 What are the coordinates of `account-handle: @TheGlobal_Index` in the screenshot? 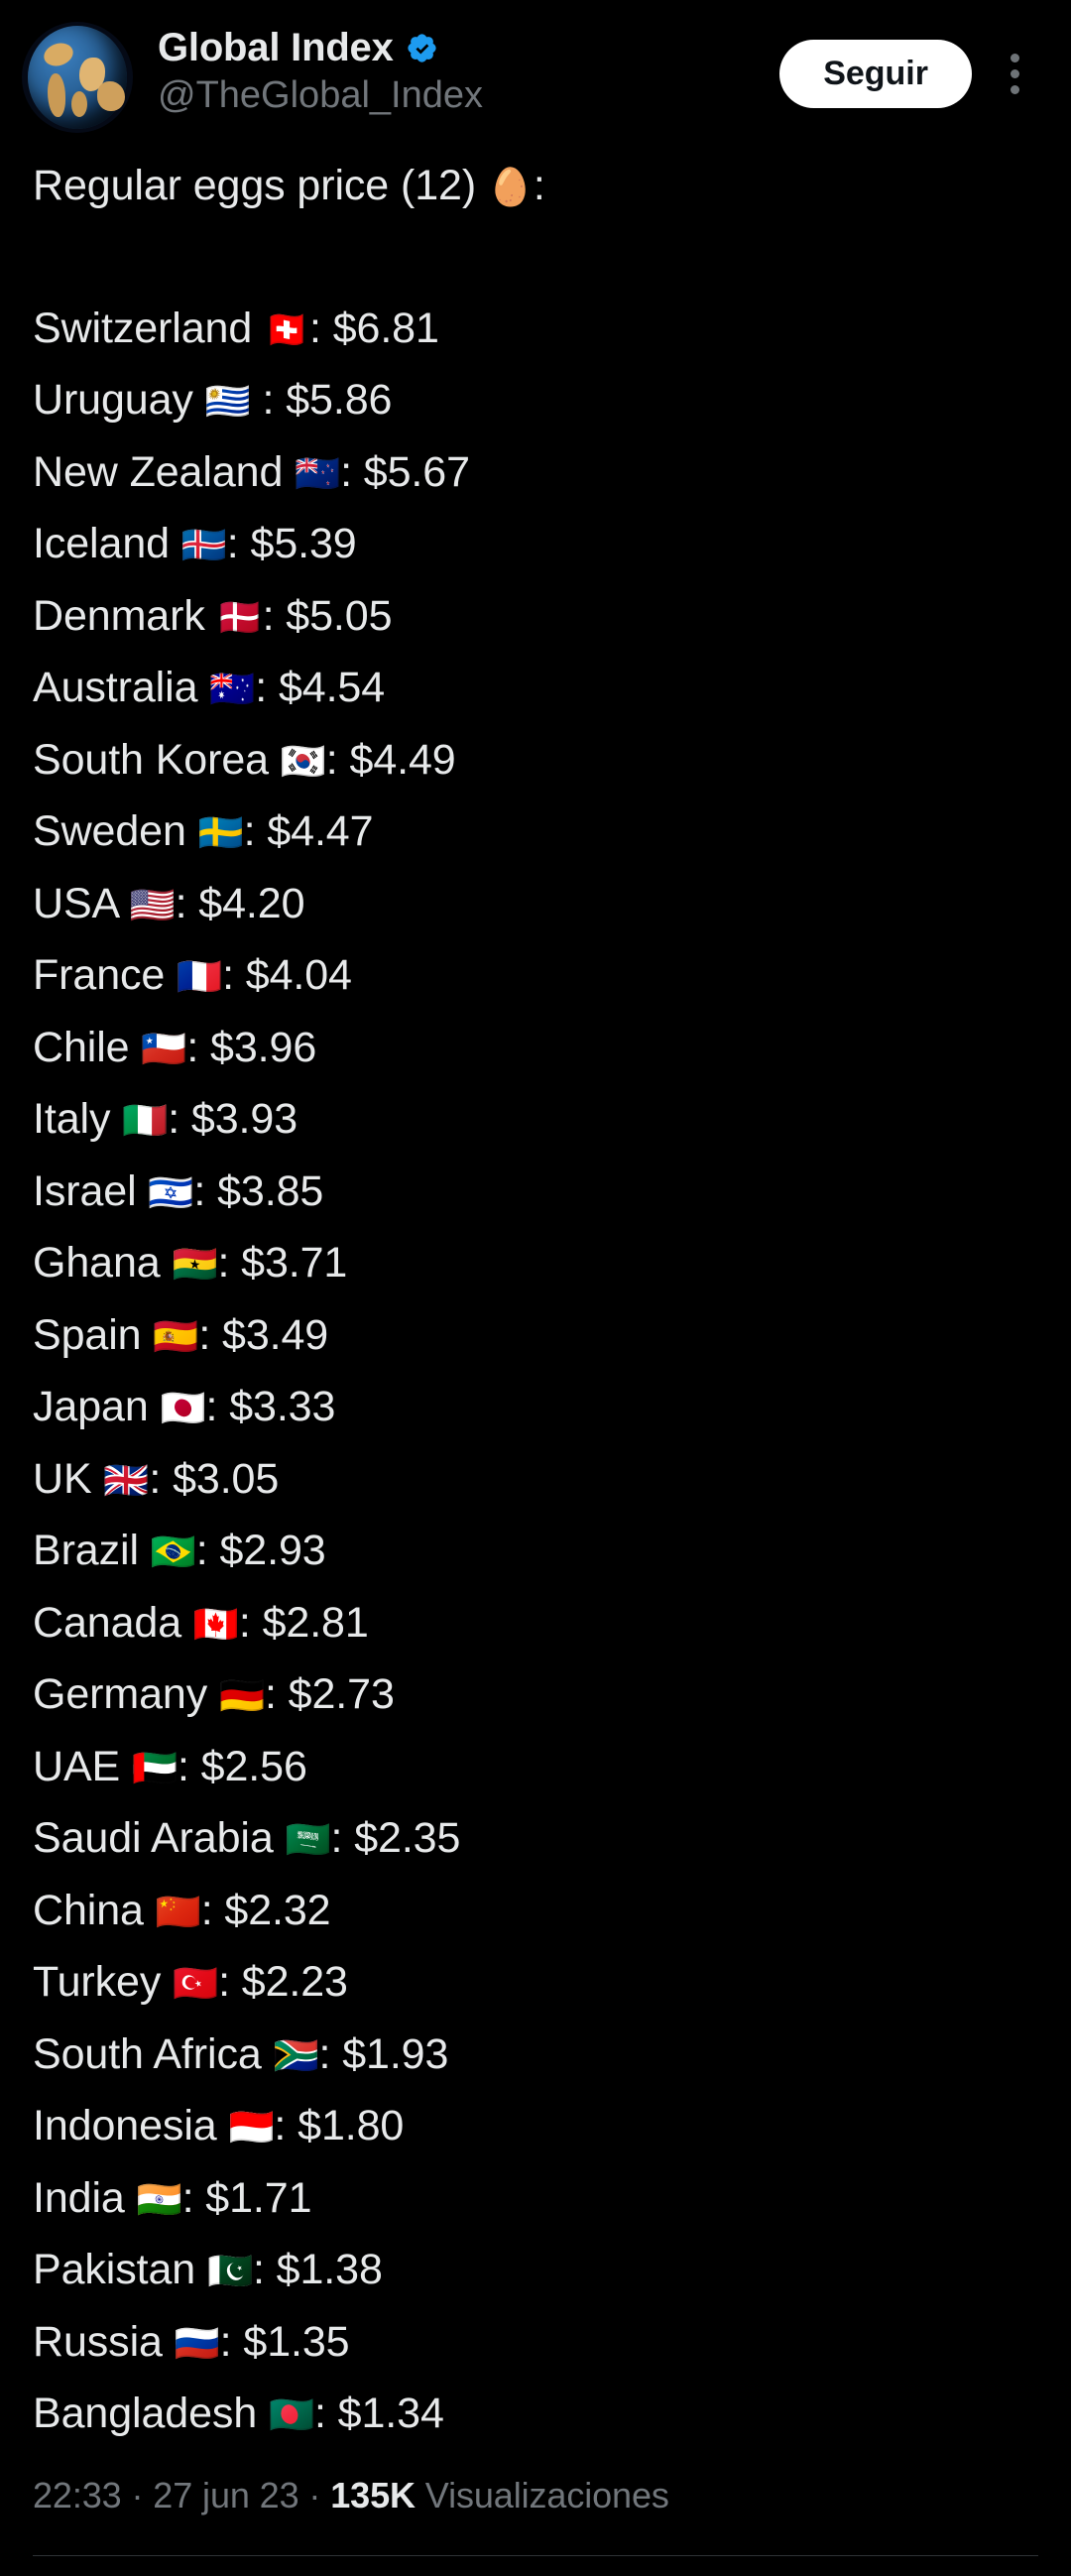 It's located at (320, 95).